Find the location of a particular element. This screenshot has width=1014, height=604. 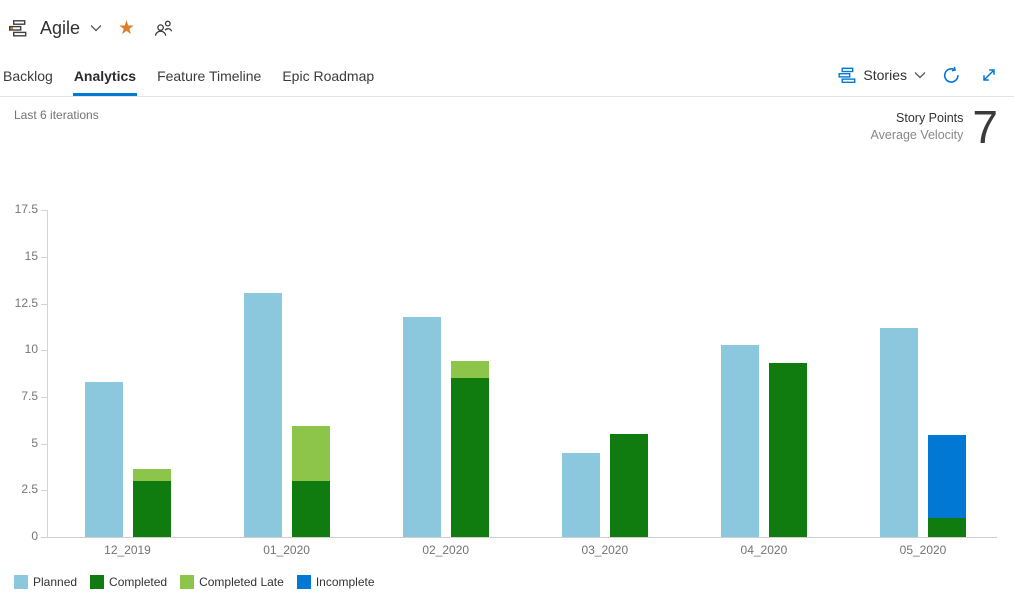

backlog-level-value: Stories is located at coordinates (885, 75).